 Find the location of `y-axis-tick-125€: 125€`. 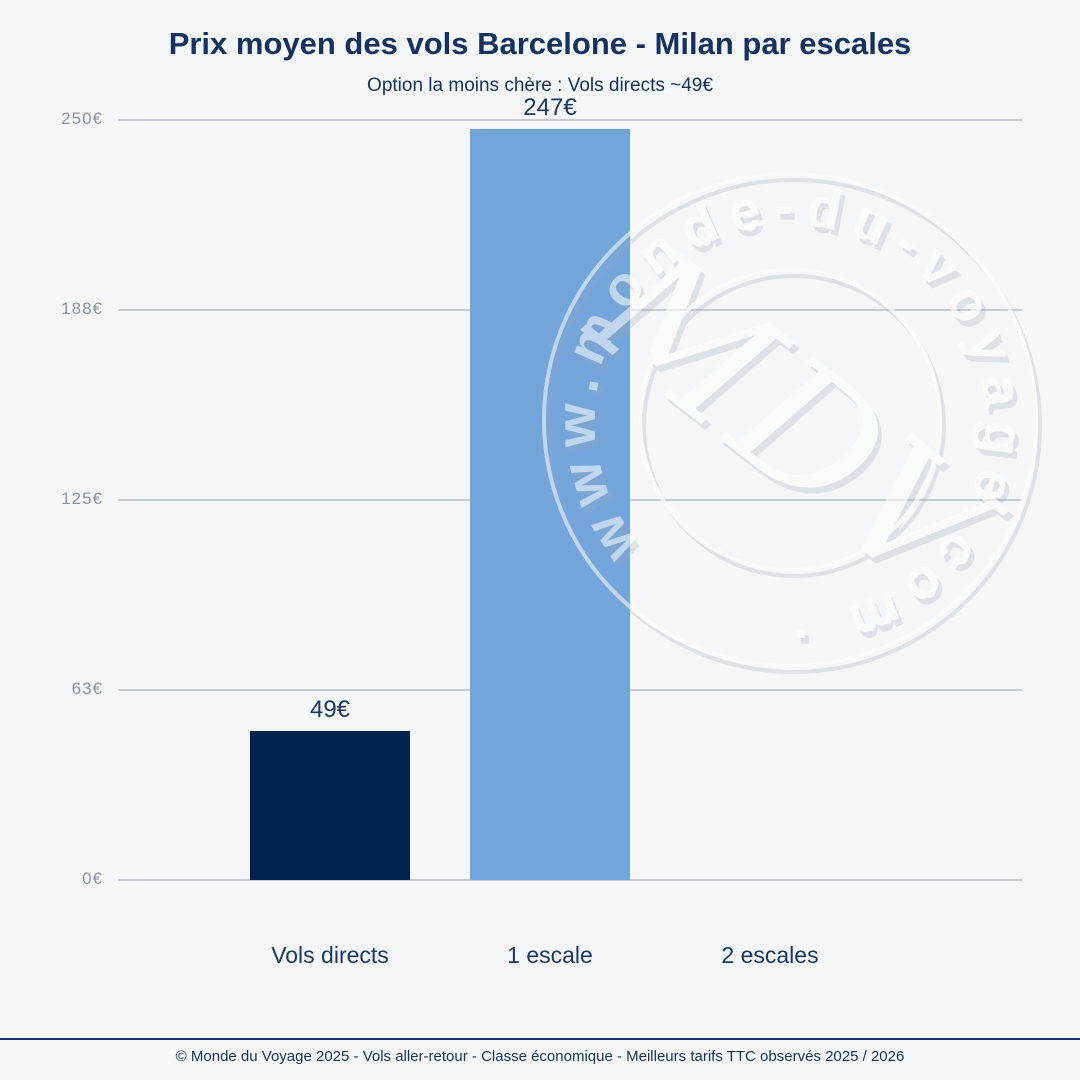

y-axis-tick-125€: 125€ is located at coordinates (82, 498).